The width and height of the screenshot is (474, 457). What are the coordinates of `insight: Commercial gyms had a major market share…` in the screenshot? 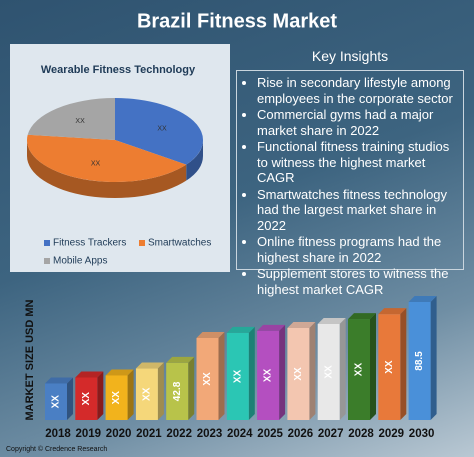 It's located at (357, 122).